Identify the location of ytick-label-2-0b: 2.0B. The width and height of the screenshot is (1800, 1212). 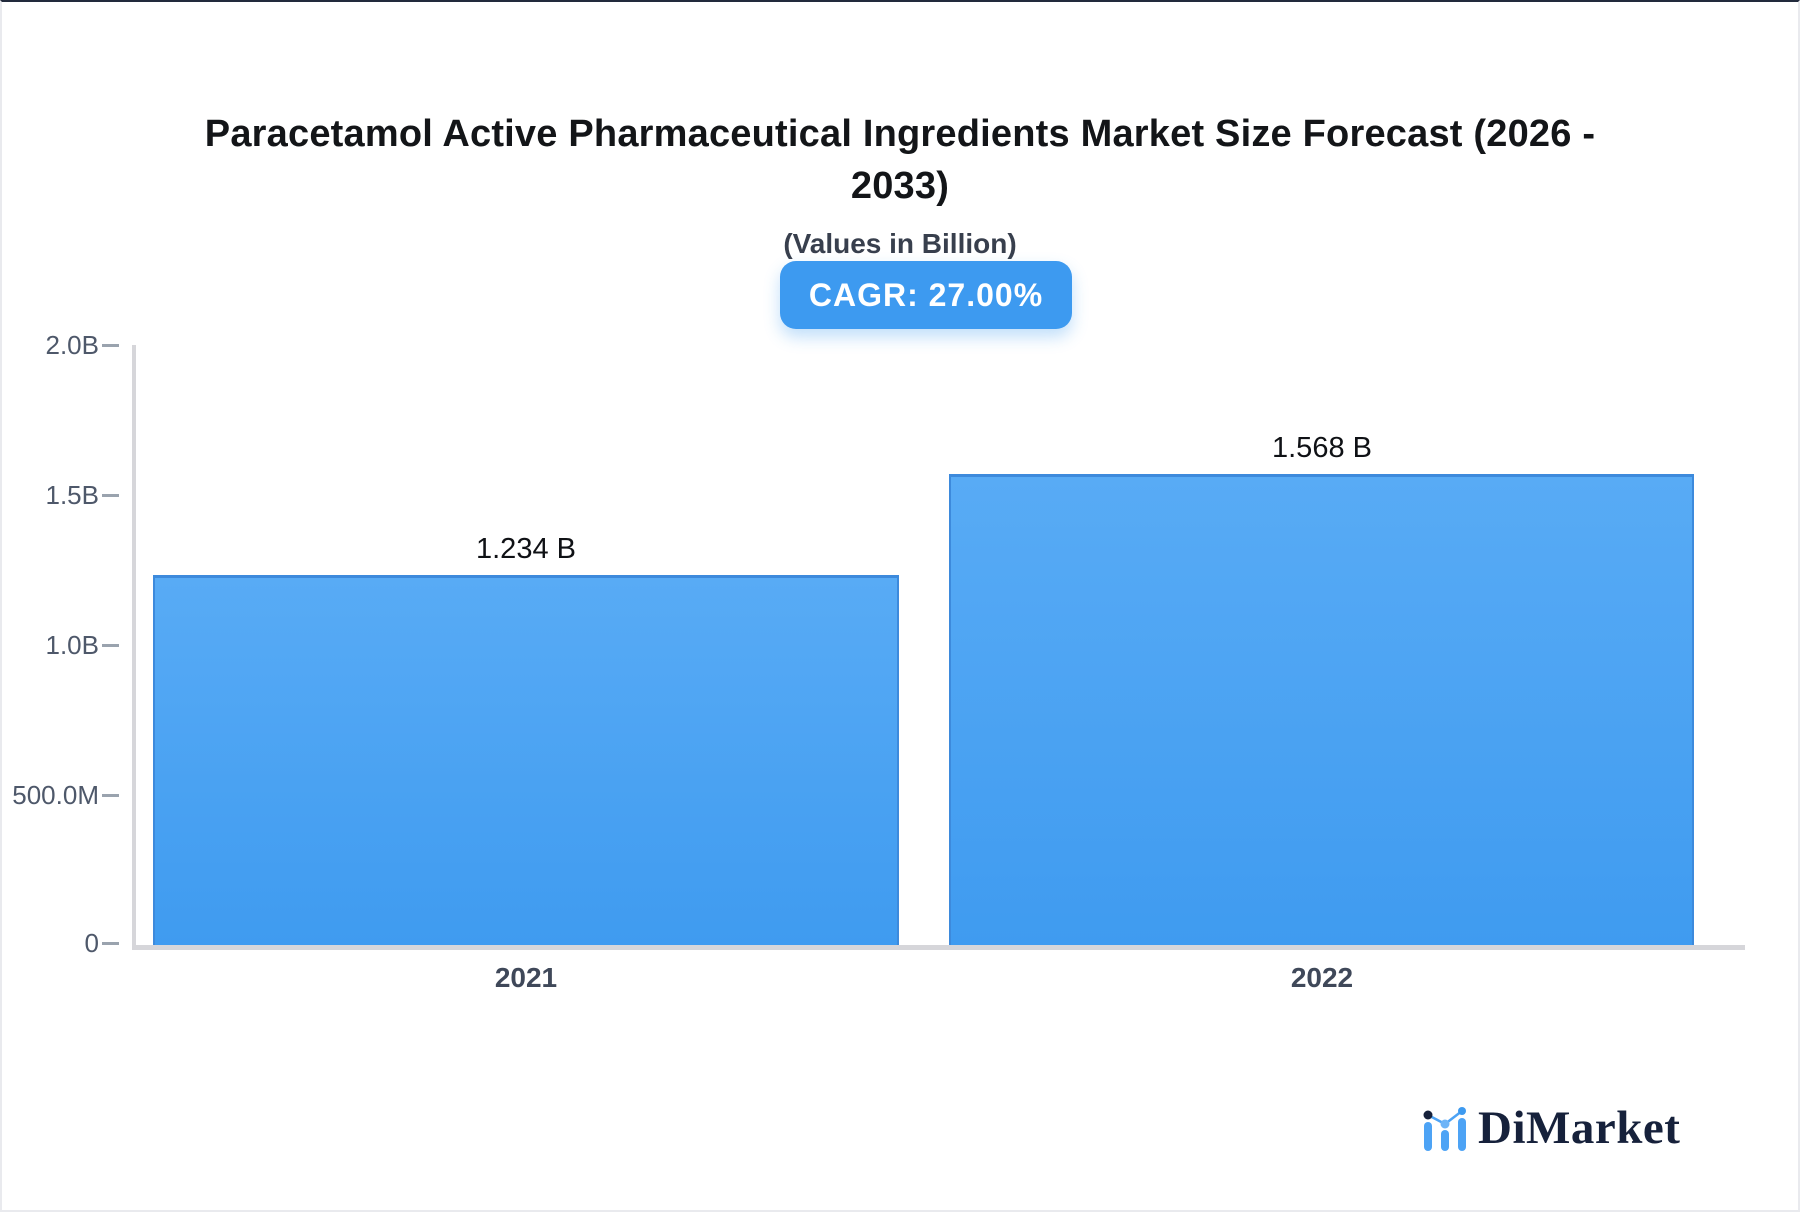
(72, 345).